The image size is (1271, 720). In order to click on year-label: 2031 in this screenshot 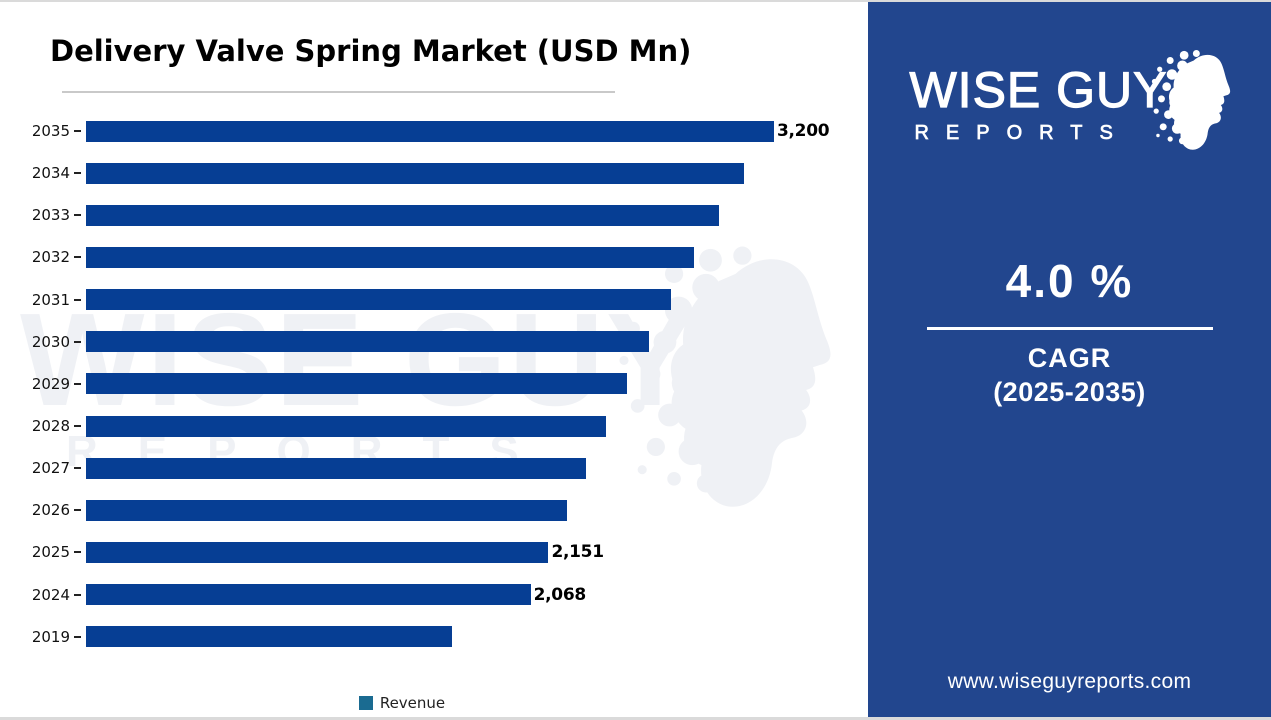, I will do `click(50, 299)`.